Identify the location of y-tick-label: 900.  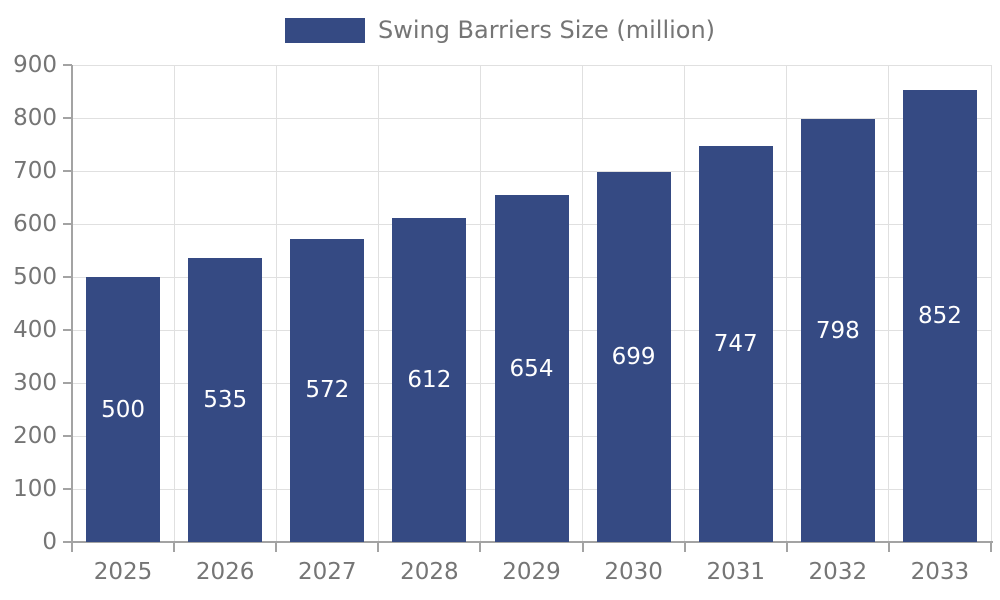
(35, 65).